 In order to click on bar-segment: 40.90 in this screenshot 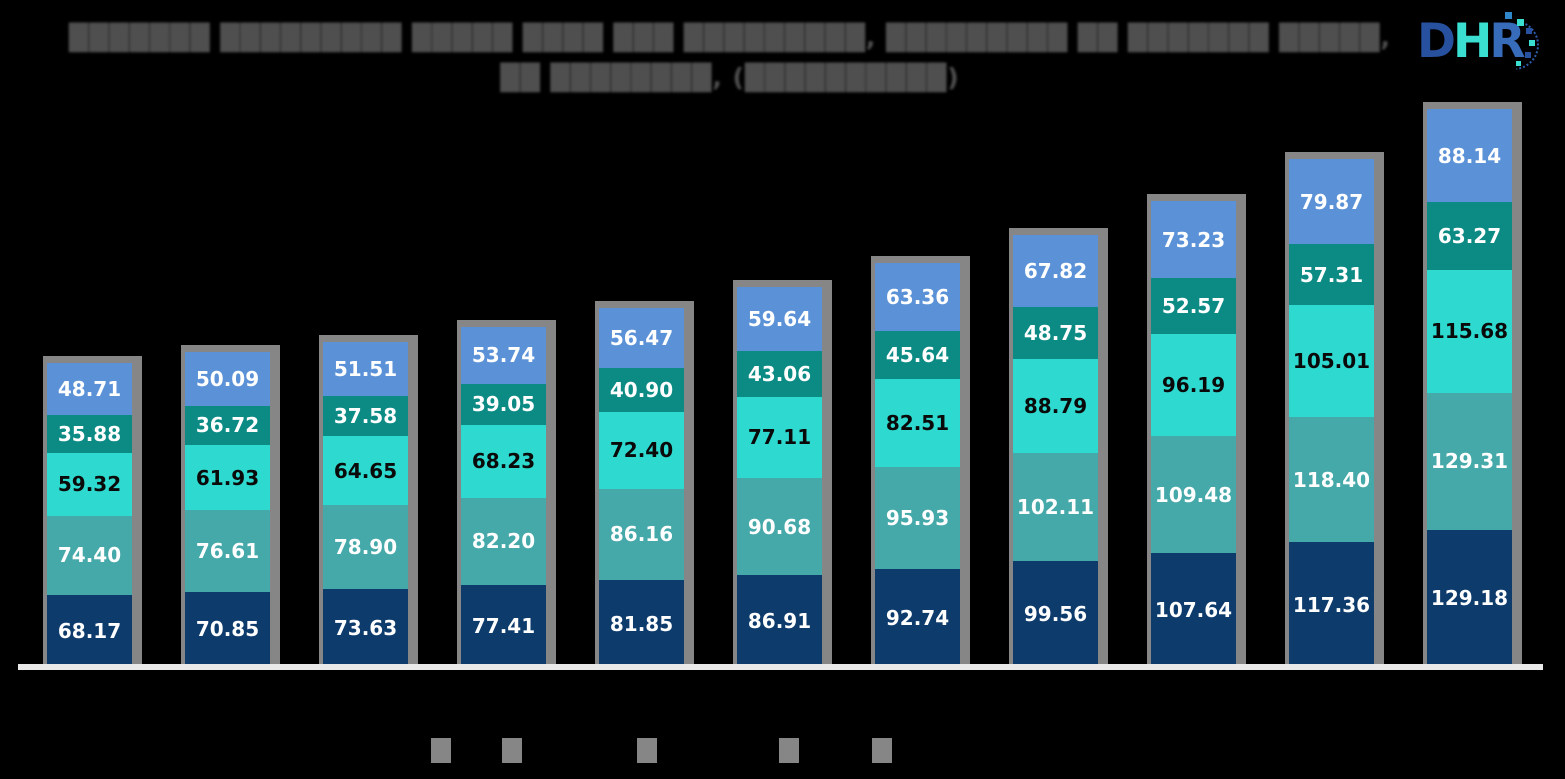, I will do `click(641, 390)`.